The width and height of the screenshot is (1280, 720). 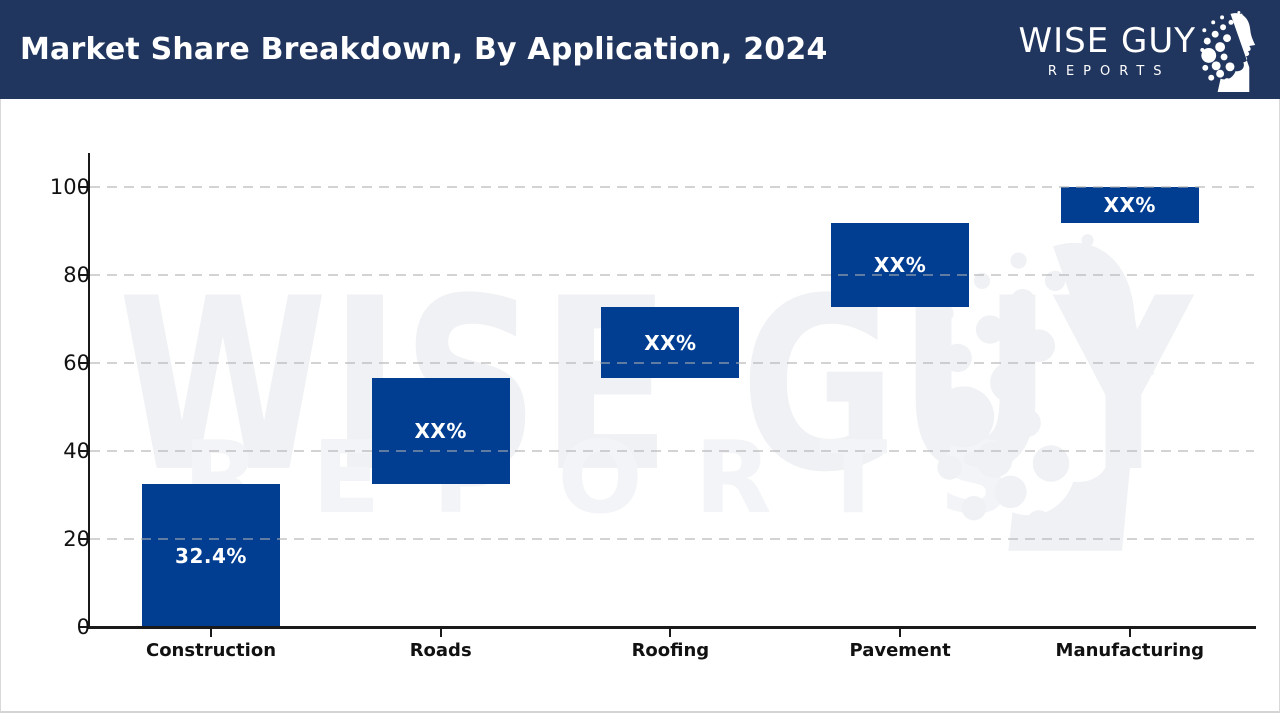 What do you see at coordinates (672, 627) in the screenshot?
I see `x-axis-line` at bounding box center [672, 627].